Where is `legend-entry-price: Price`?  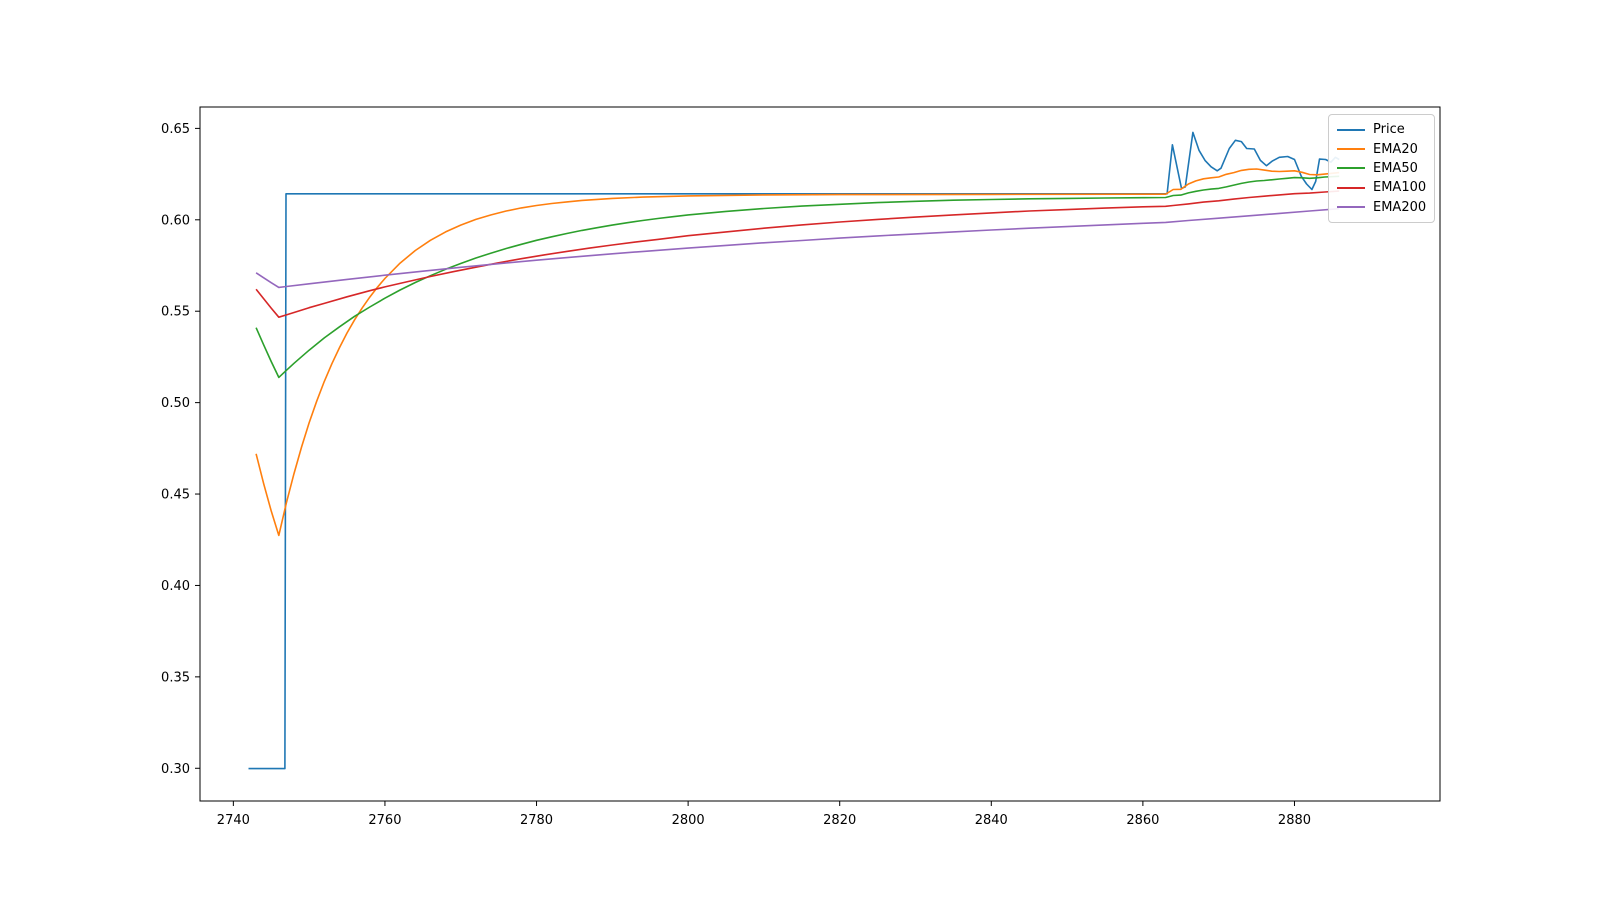
legend-entry-price: Price is located at coordinates (1381, 129).